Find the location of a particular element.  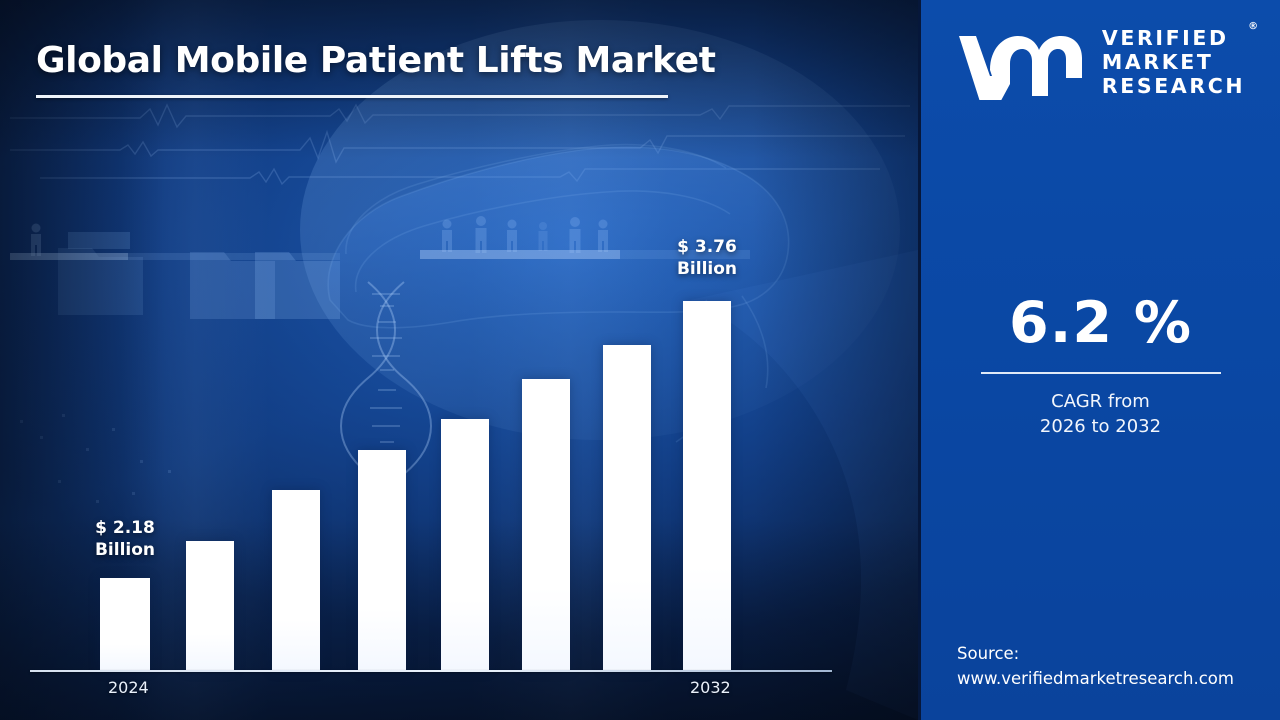

title-underline is located at coordinates (352, 96).